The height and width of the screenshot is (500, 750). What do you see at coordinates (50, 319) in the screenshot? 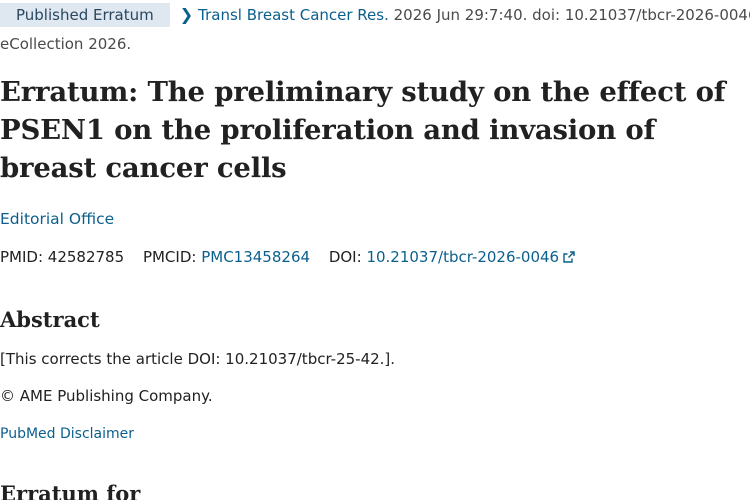
I see `abstract-heading: Abstract` at bounding box center [50, 319].